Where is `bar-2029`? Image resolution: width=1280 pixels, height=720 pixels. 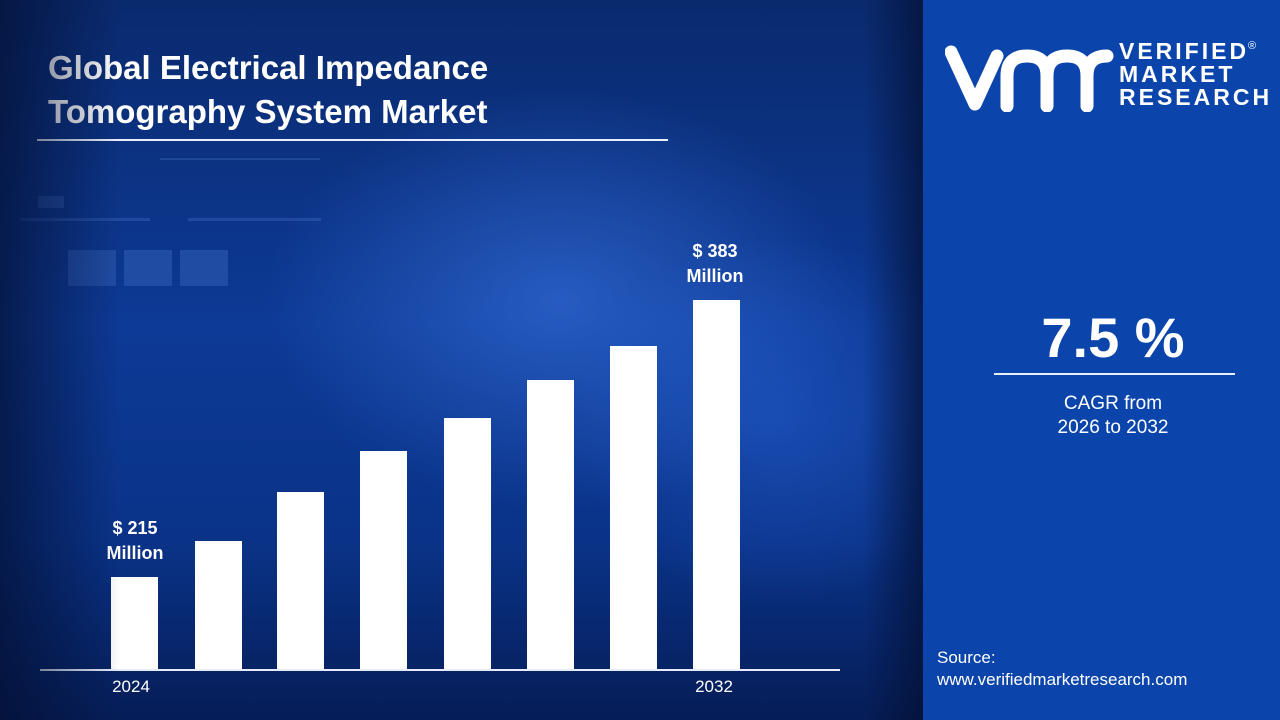 bar-2029 is located at coordinates (550, 525).